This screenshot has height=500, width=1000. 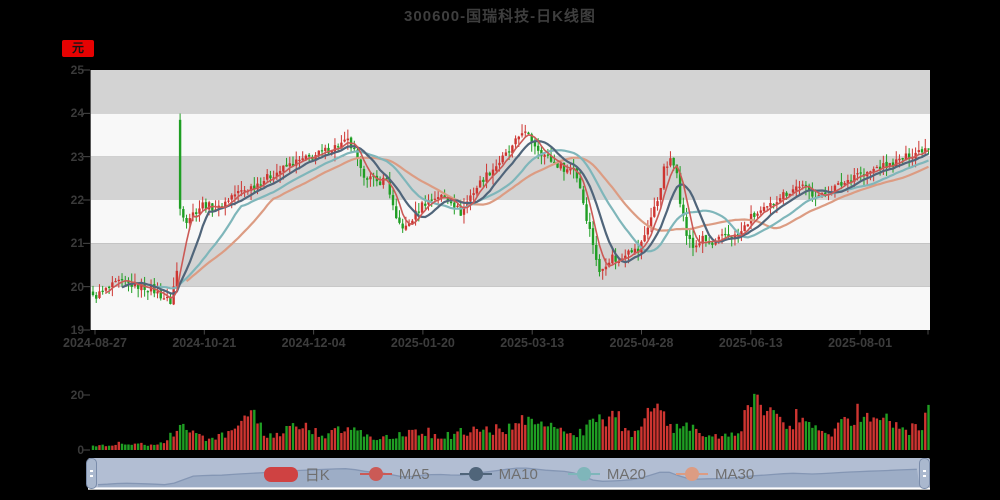 What do you see at coordinates (77, 200) in the screenshot?
I see `price-axis-label: 22` at bounding box center [77, 200].